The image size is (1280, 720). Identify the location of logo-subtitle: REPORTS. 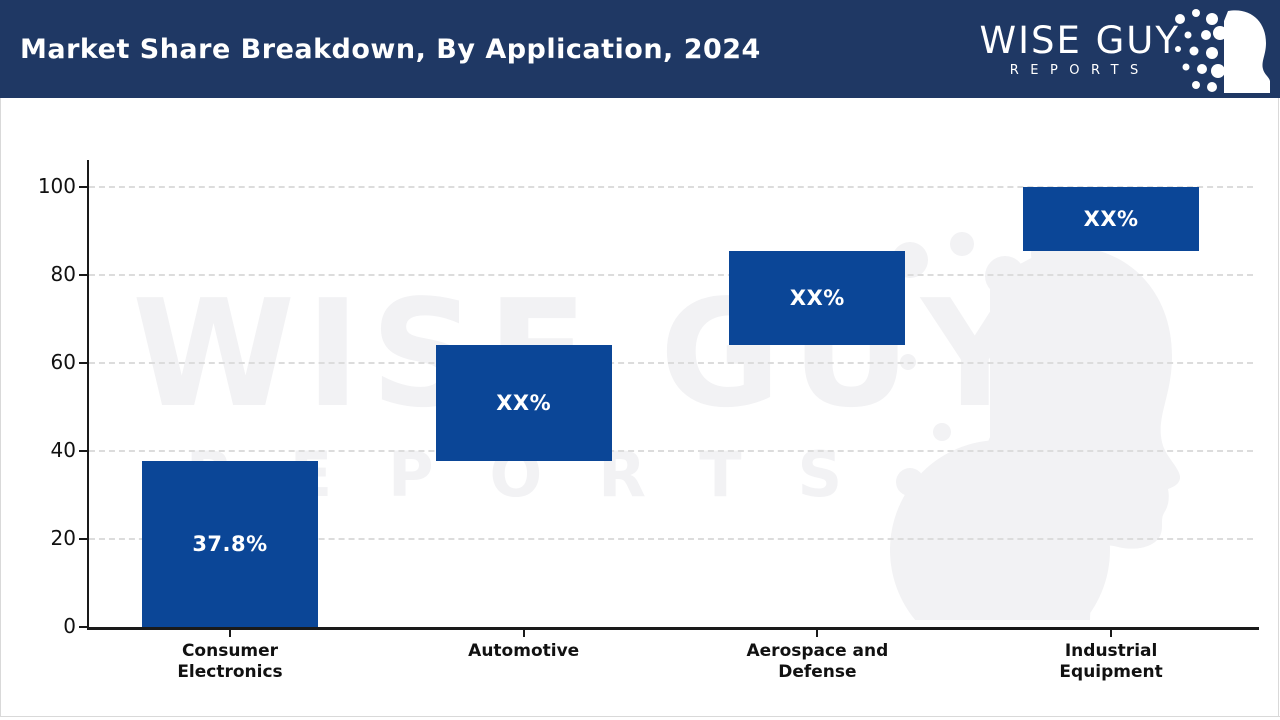
(1079, 70).